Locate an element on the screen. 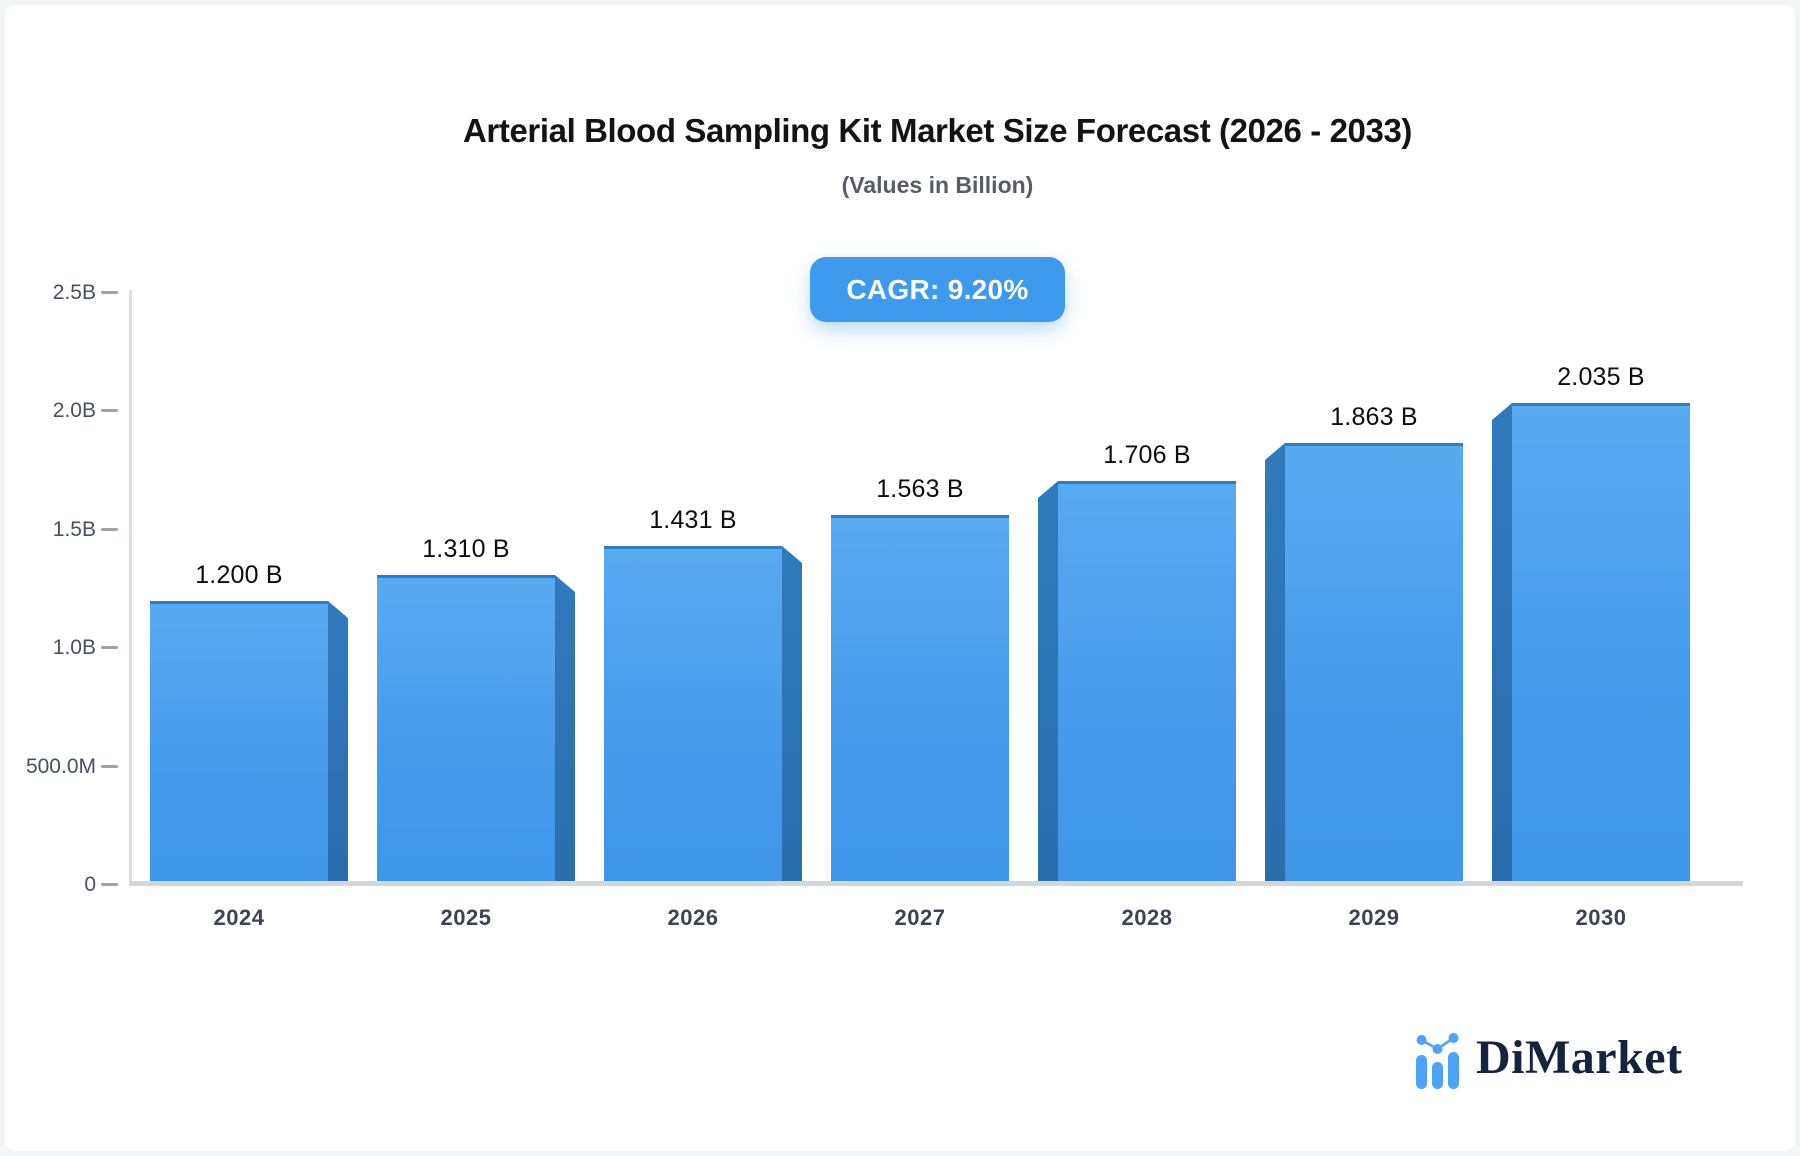  x-axis-label-2024: 2024 is located at coordinates (239, 917).